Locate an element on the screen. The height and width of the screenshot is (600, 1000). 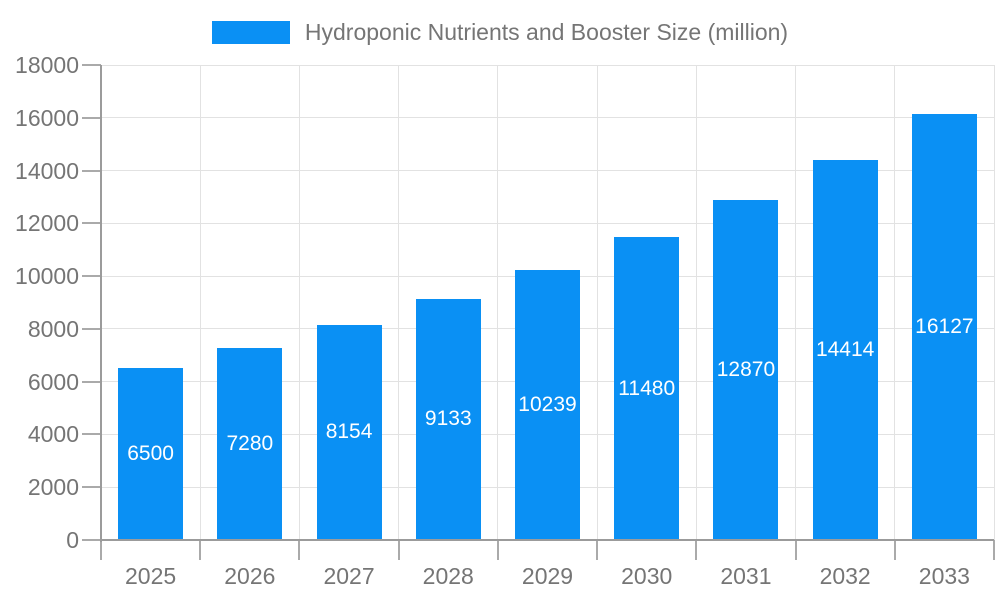
y-axis-label: 12000 is located at coordinates (47, 223).